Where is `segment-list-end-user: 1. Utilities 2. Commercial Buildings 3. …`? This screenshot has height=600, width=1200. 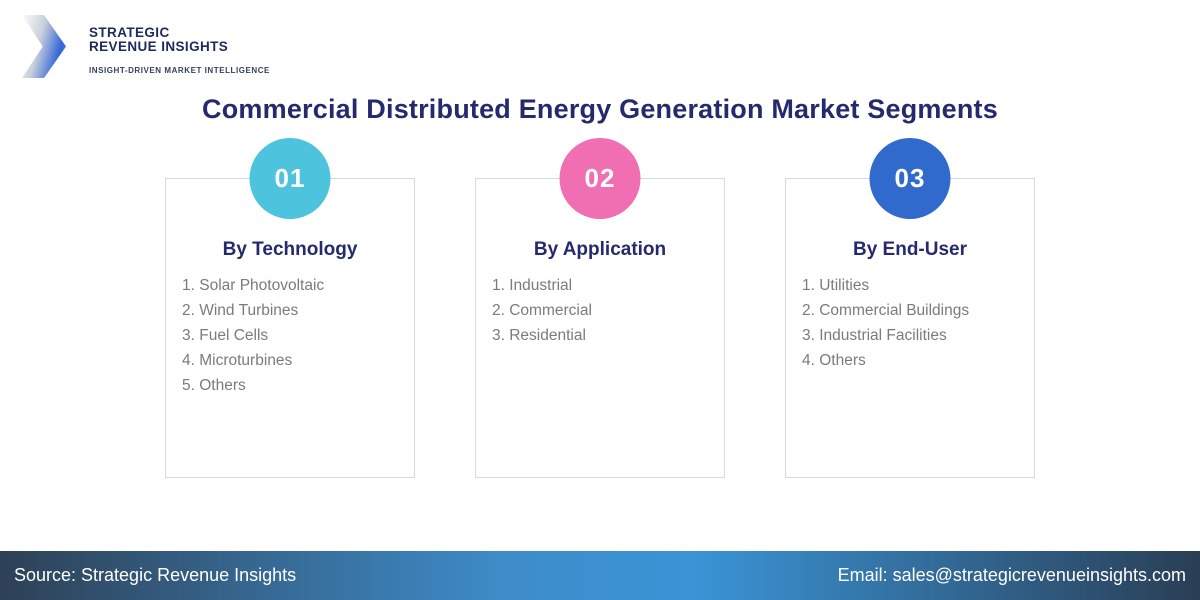 segment-list-end-user: 1. Utilities 2. Commercial Buildings 3. … is located at coordinates (911, 323).